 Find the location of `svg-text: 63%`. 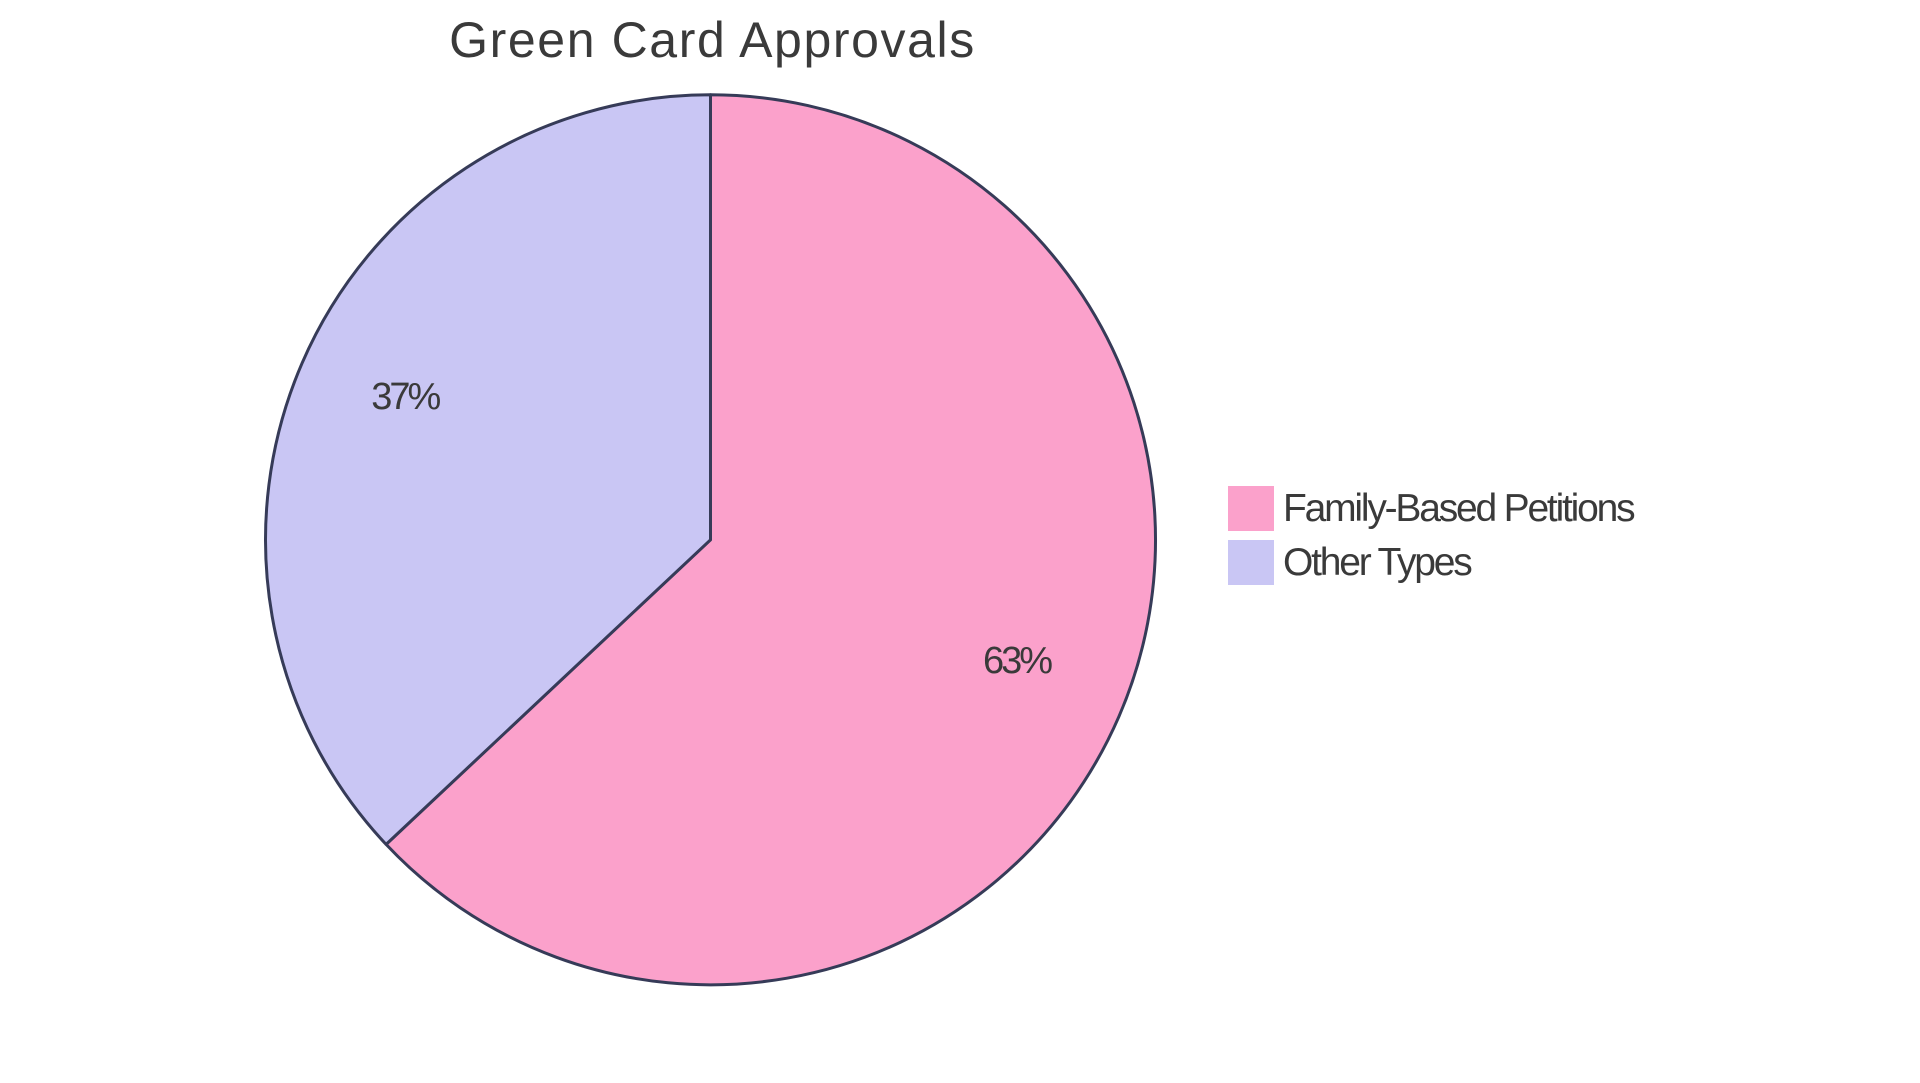

svg-text: 63% is located at coordinates (1017, 661).